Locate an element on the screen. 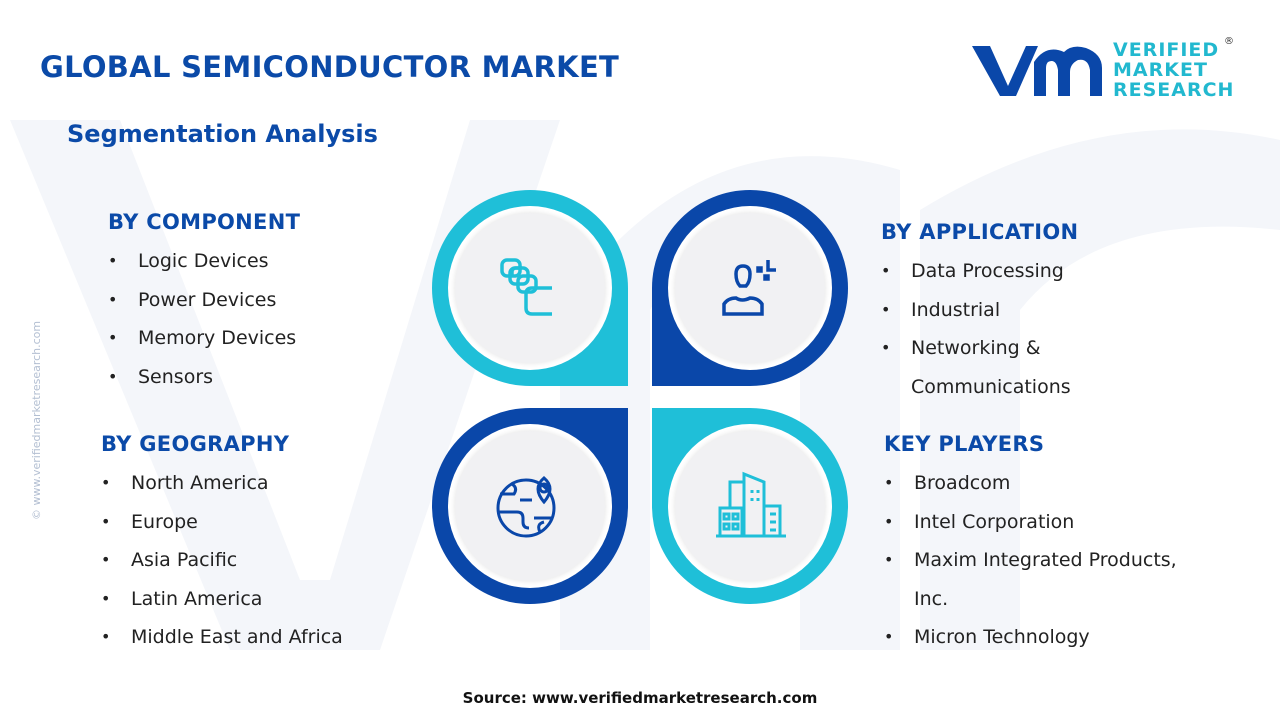 The image size is (1280, 720). vmr-logo is located at coordinates (1037, 71).